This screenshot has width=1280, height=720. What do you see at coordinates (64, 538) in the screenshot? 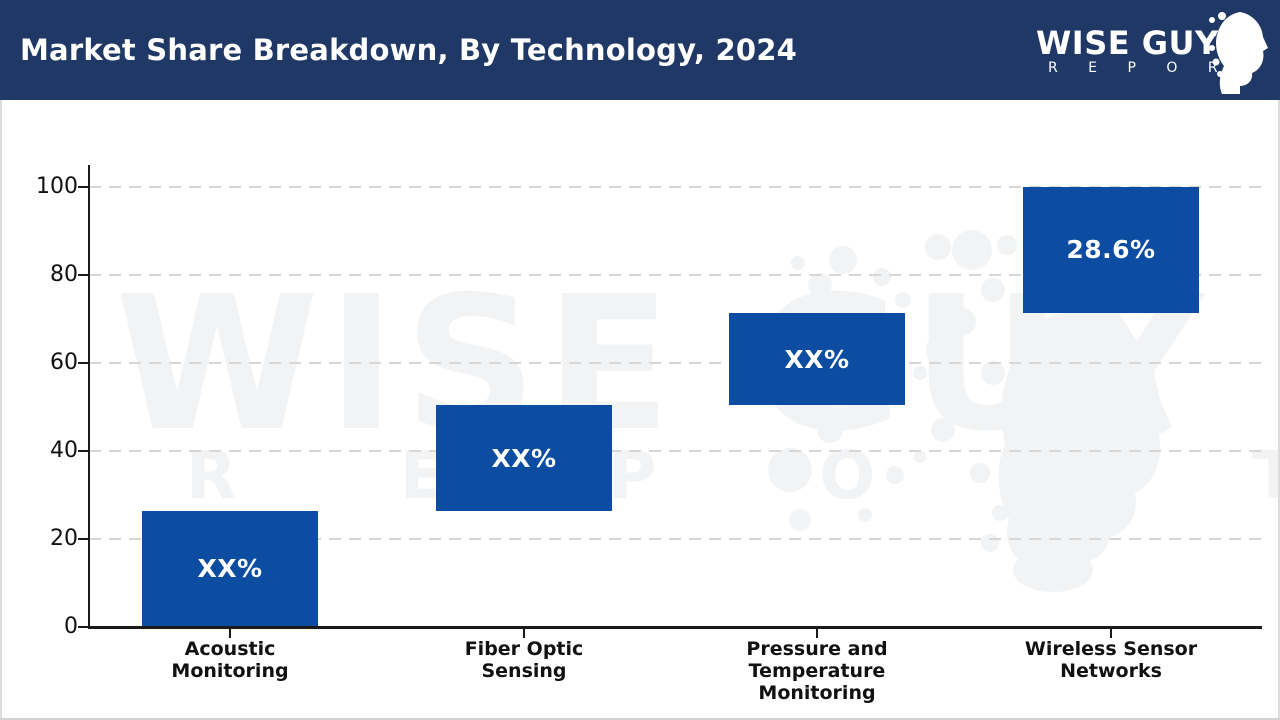
I see `y-tick-label: 20` at bounding box center [64, 538].